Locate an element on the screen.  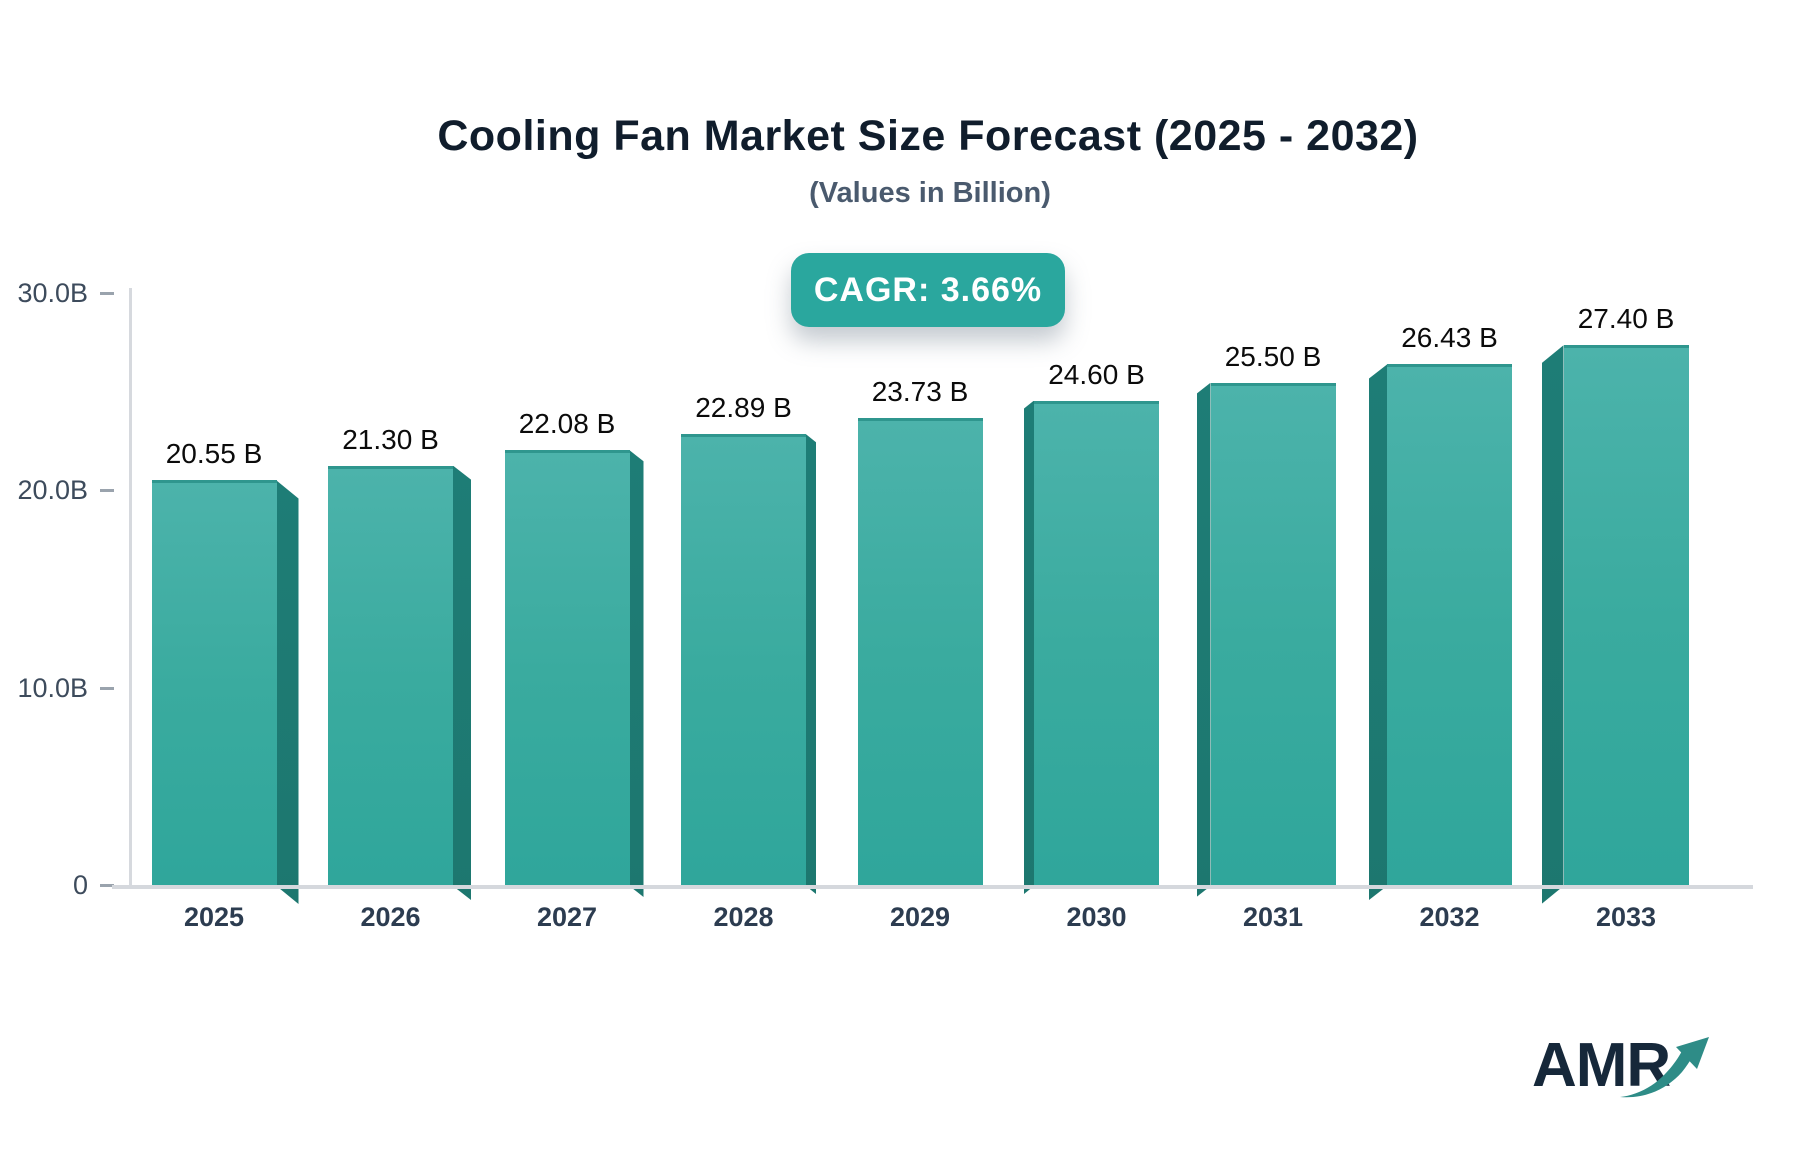
y-axis-line is located at coordinates (130, 588).